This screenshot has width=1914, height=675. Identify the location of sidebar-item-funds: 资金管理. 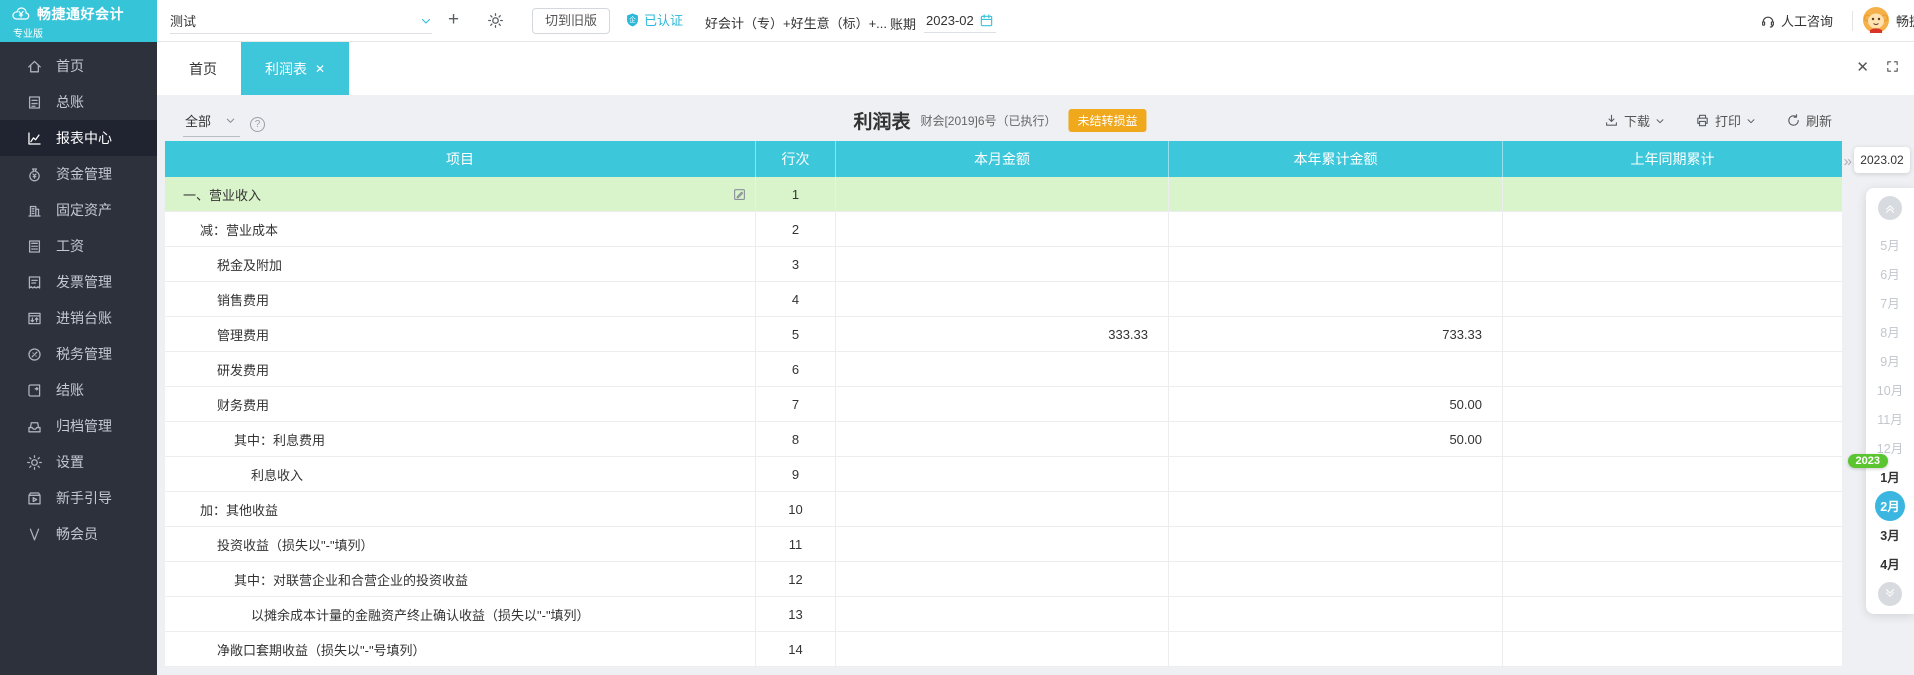
(78, 174).